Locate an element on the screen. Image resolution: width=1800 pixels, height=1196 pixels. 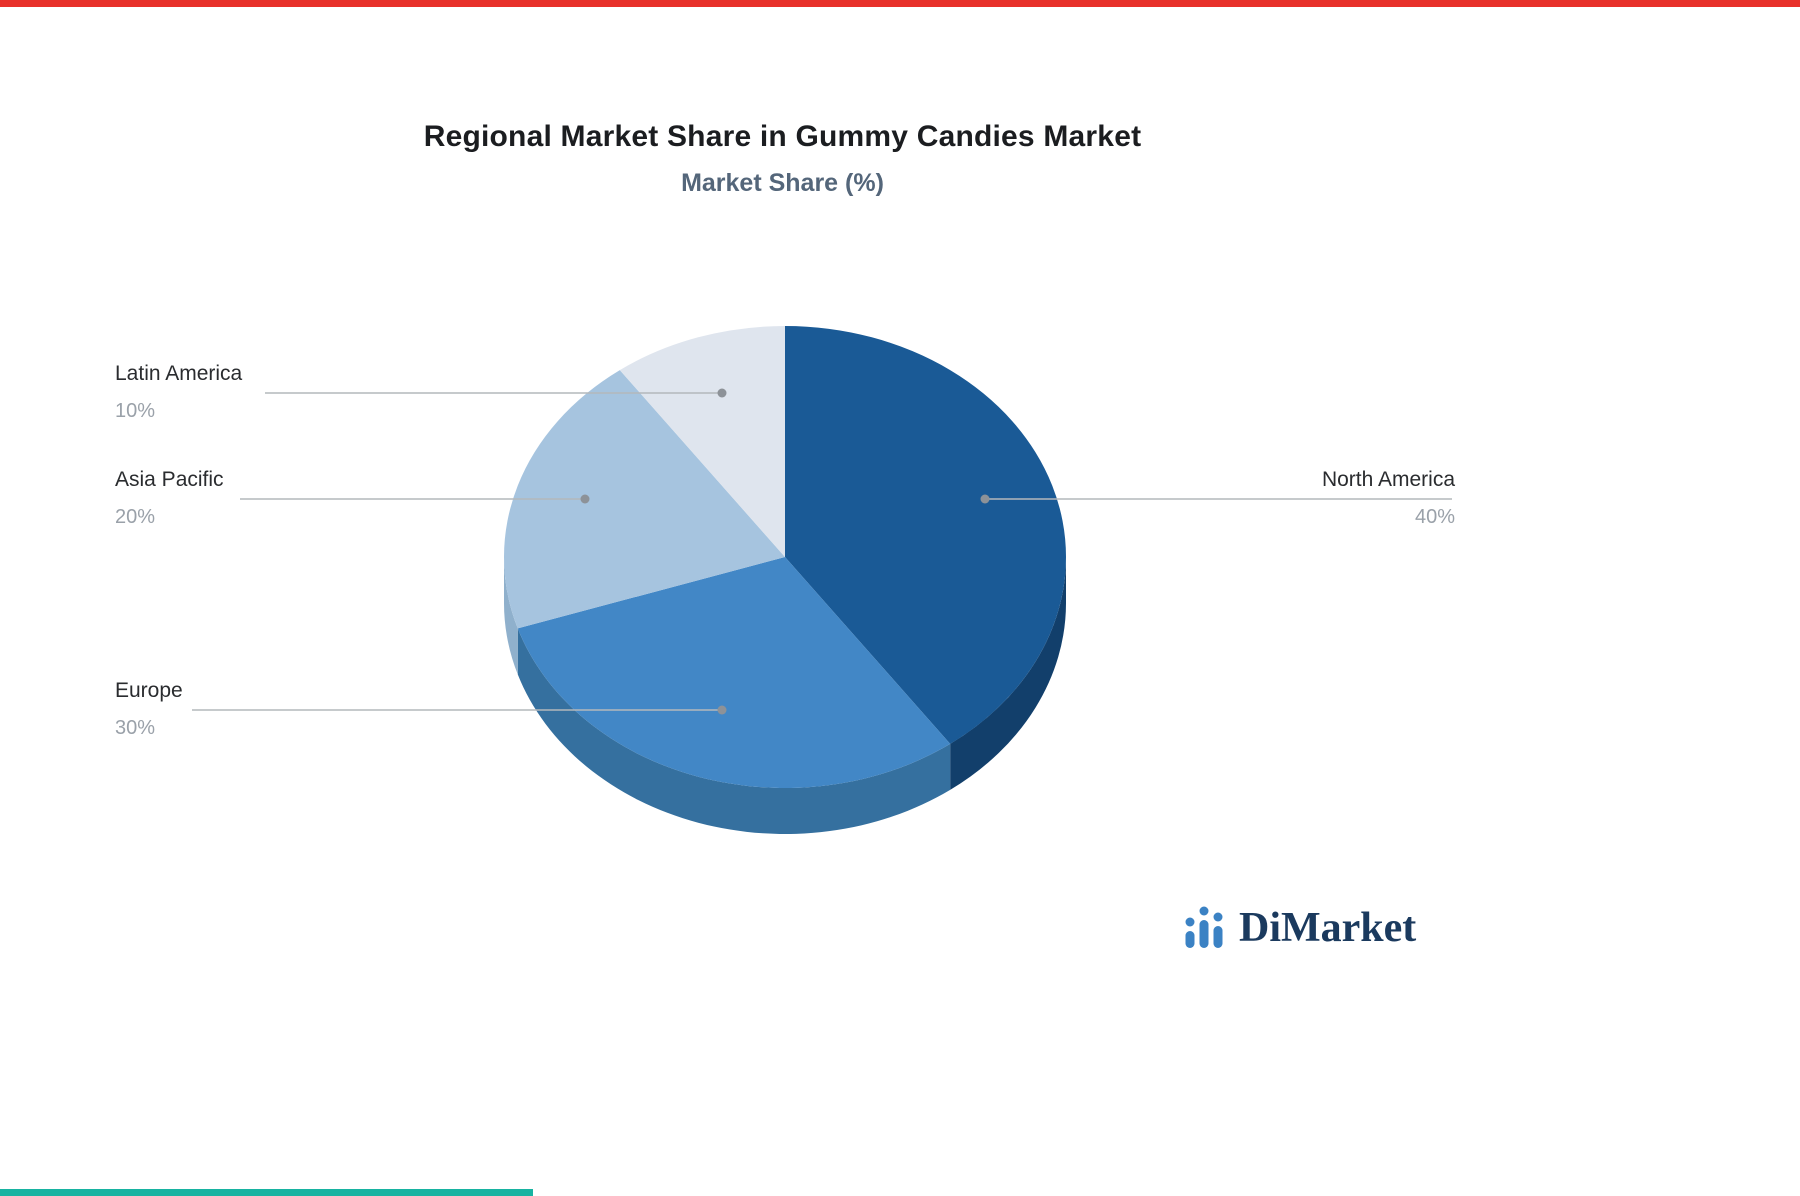
slice-label-north-america: North America 40% is located at coordinates (1388, 498).